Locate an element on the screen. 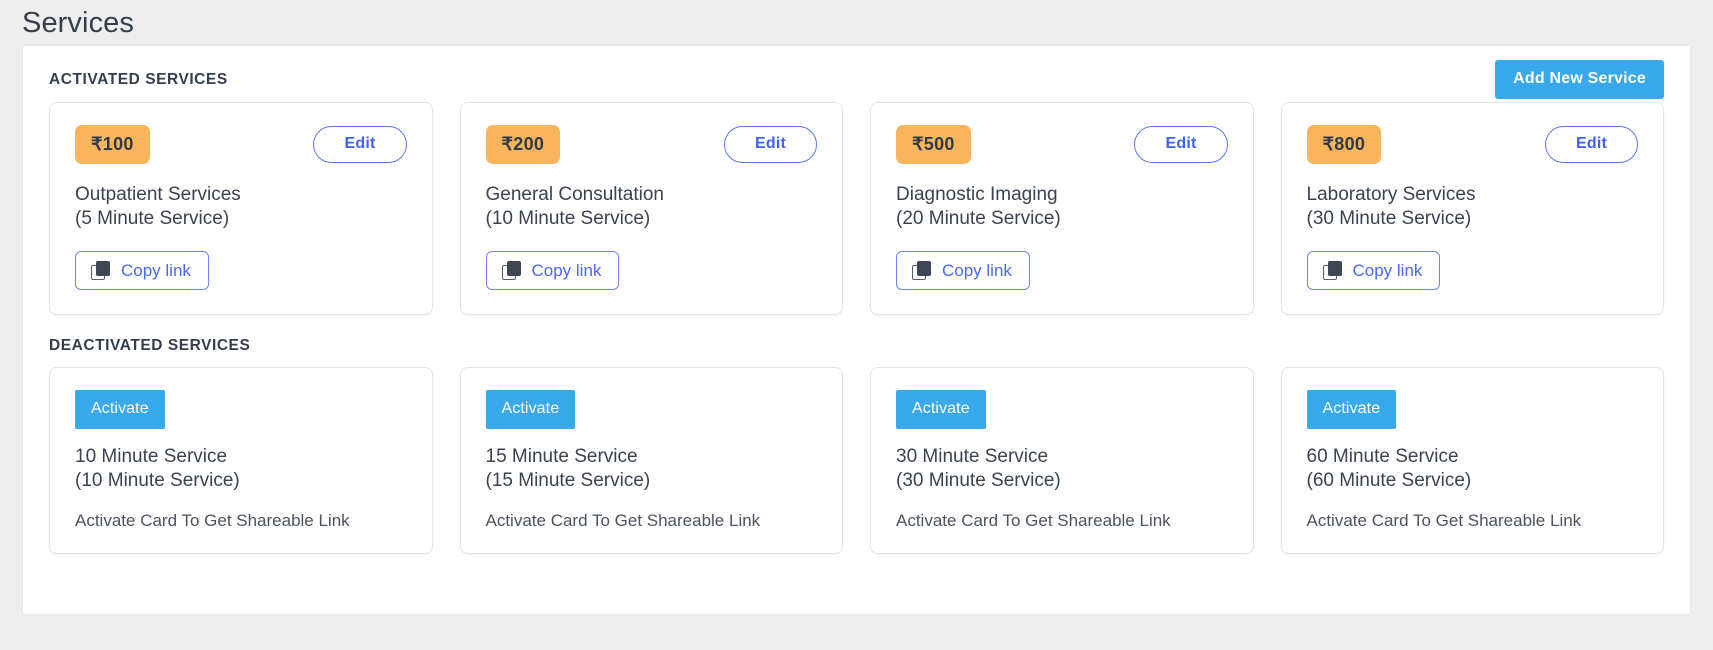  service-title: 15 Minute Service is located at coordinates (561, 456).